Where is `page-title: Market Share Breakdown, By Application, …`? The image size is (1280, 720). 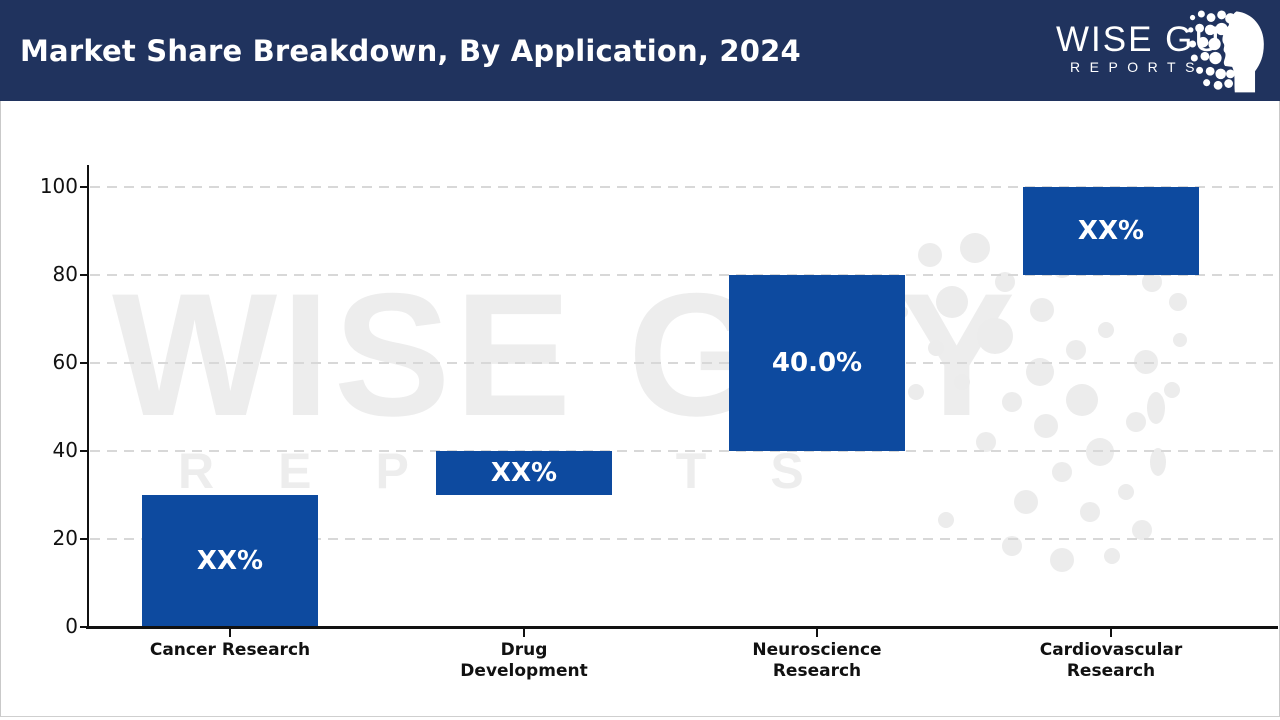
page-title: Market Share Breakdown, By Application, … is located at coordinates (410, 50).